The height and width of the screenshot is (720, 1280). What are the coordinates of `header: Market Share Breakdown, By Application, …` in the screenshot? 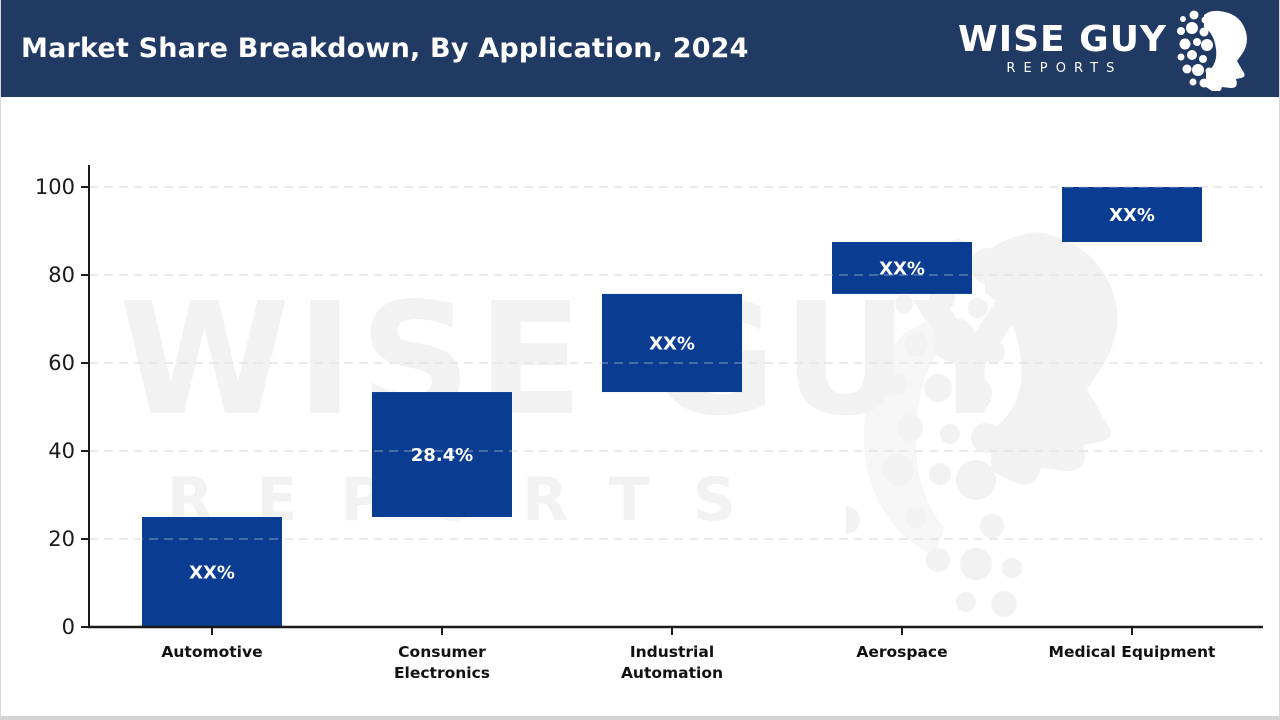 It's located at (640, 48).